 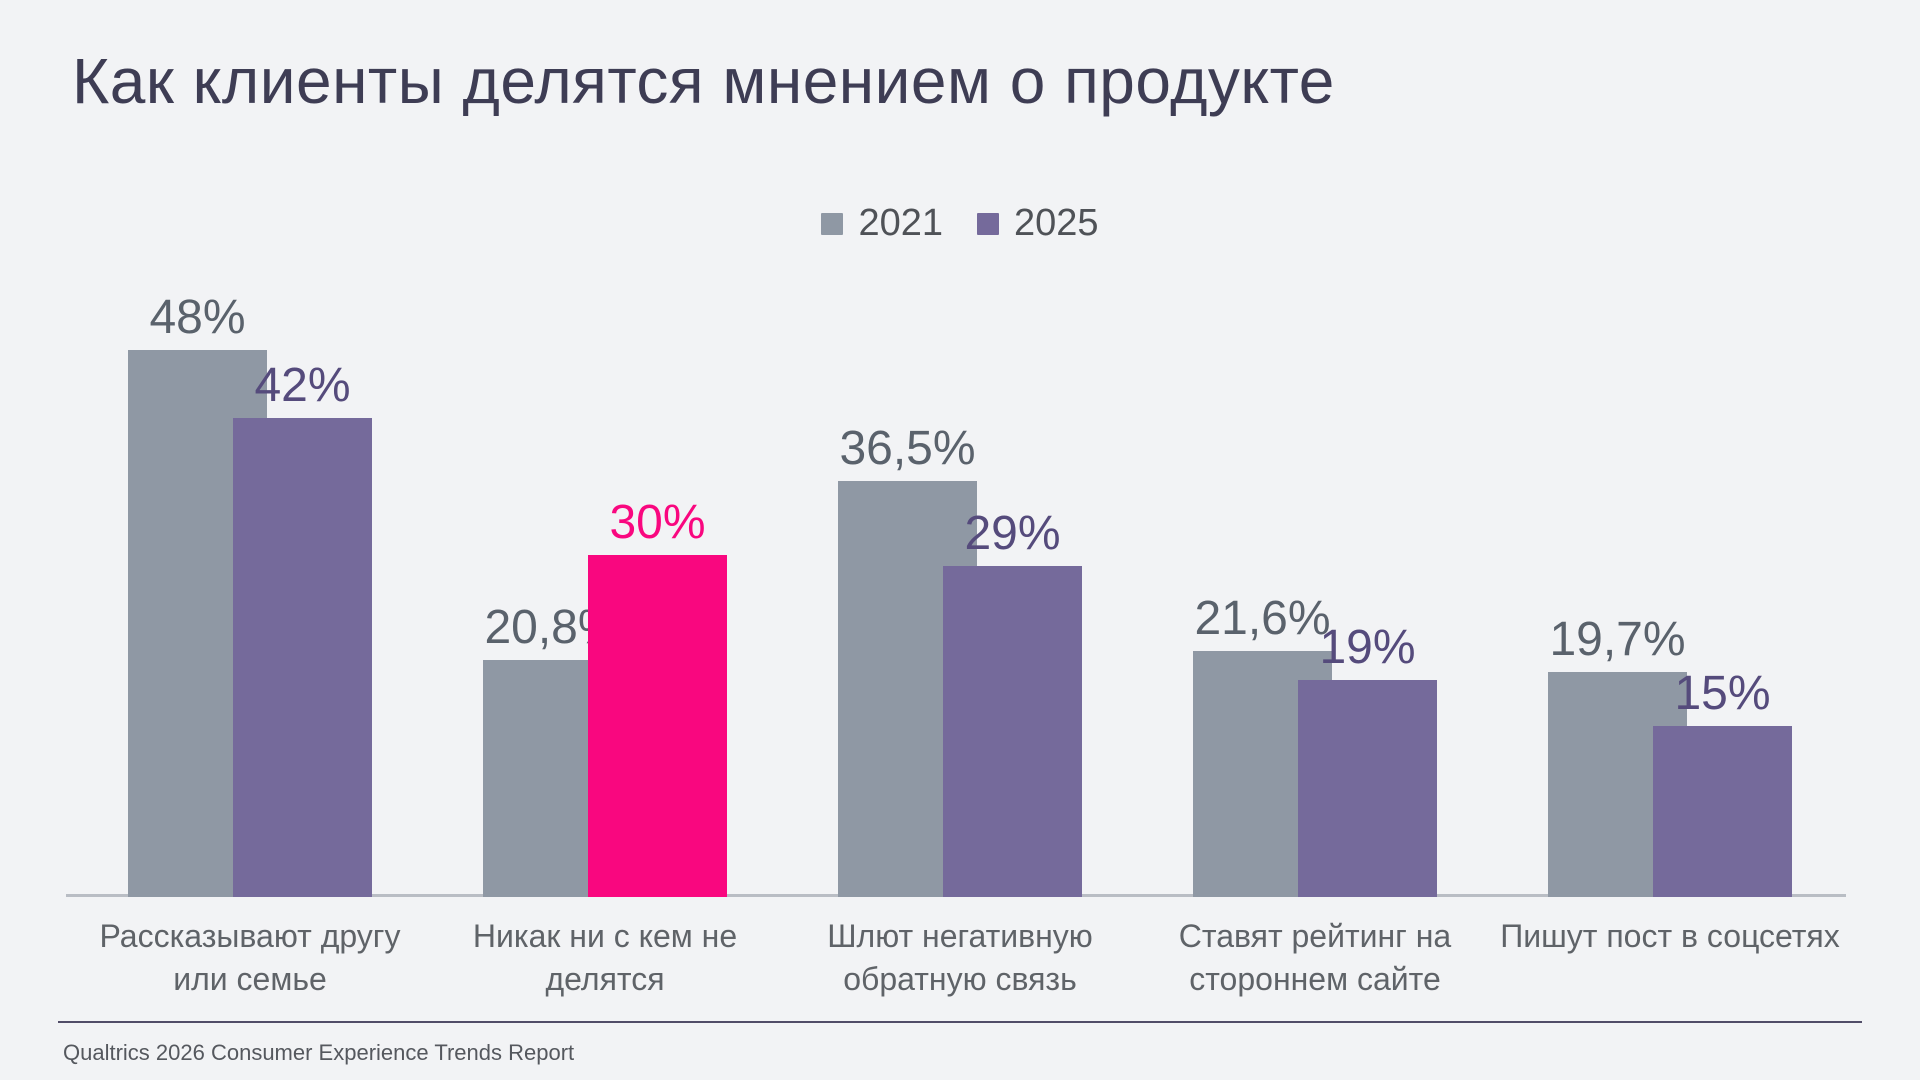 I want to click on chart-title: Как клиенты делятся мнением о продукте, so click(x=703, y=81).